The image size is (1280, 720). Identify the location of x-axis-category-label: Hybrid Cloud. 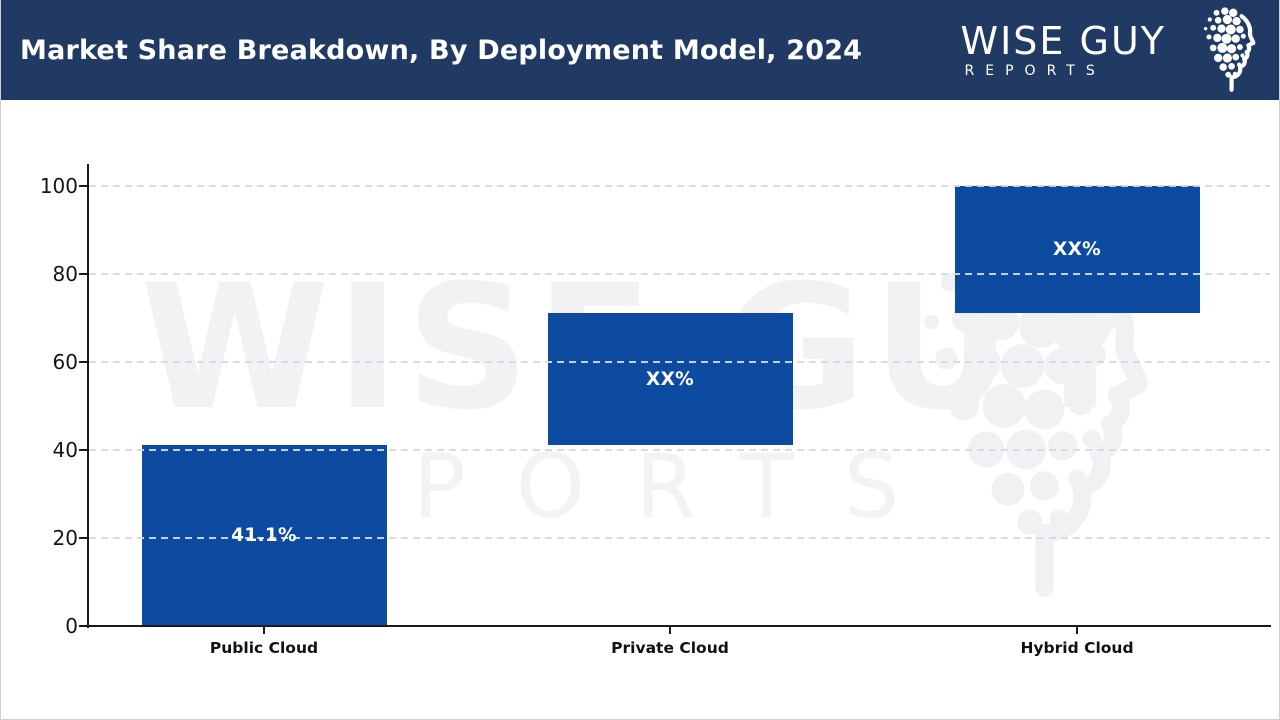
(1077, 648).